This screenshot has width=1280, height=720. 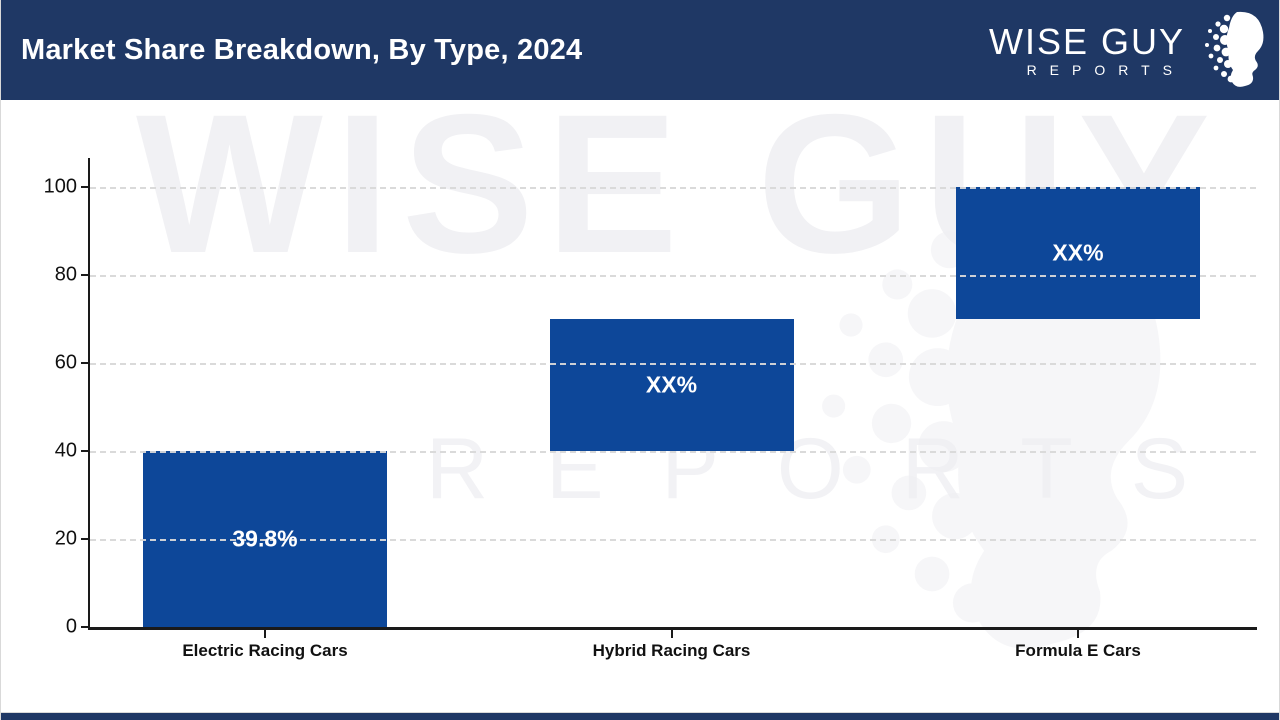 I want to click on bar-value-label-1: 39.8%, so click(x=265, y=538).